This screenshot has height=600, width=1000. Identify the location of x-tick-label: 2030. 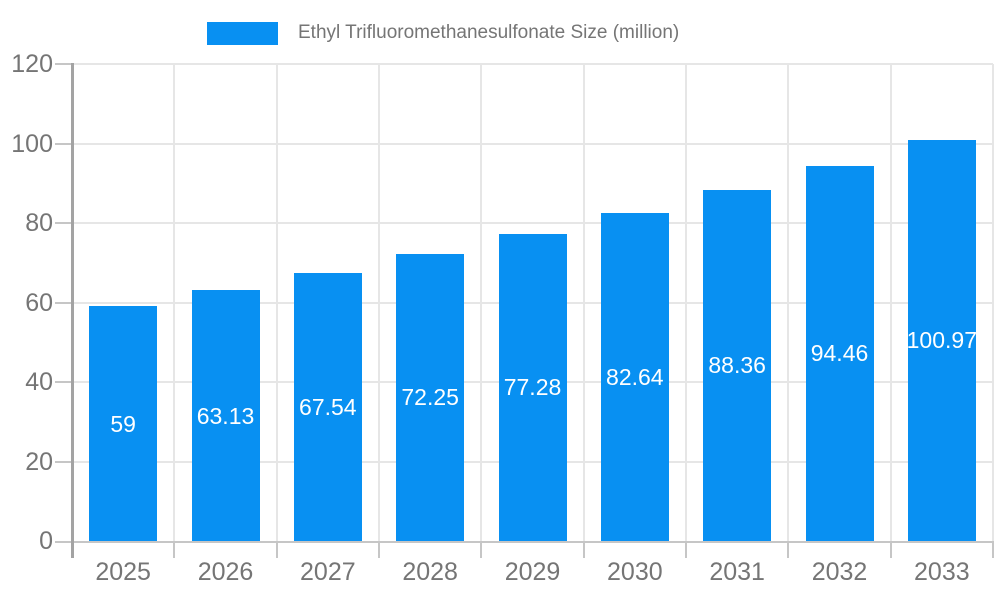
(635, 572).